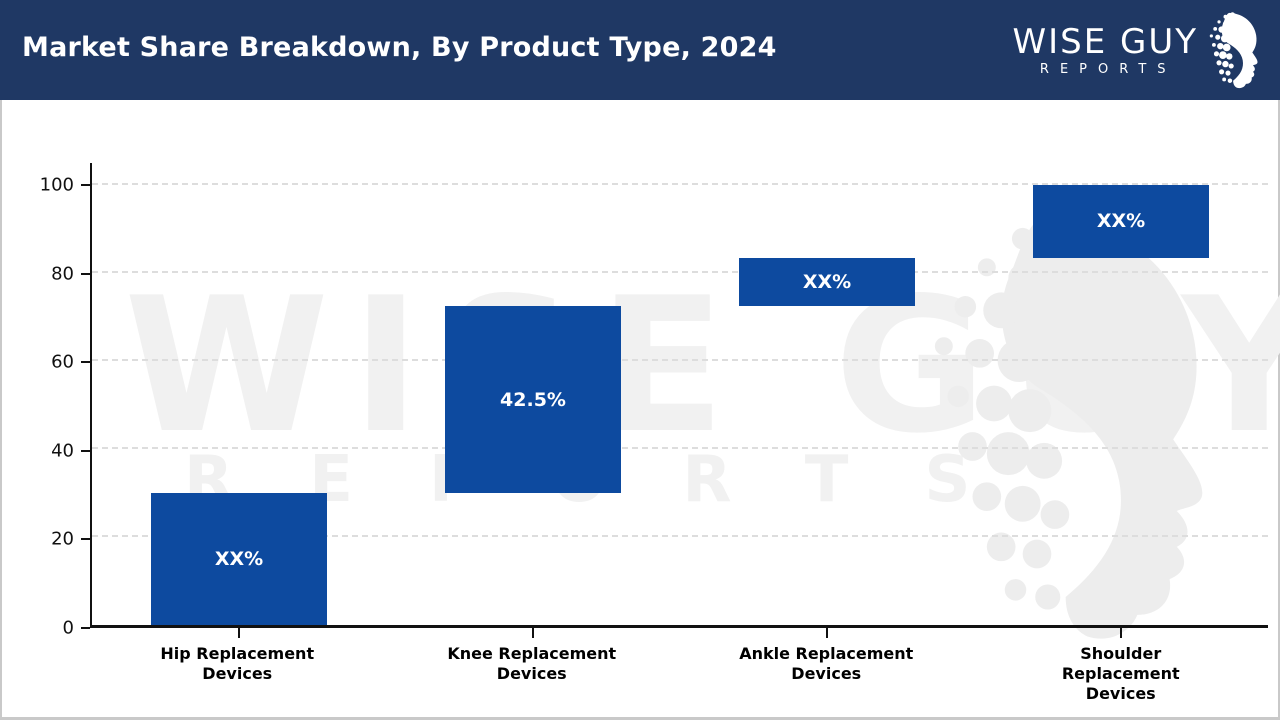 The image size is (1280, 720). What do you see at coordinates (62, 539) in the screenshot?
I see `y-tick-label: 20` at bounding box center [62, 539].